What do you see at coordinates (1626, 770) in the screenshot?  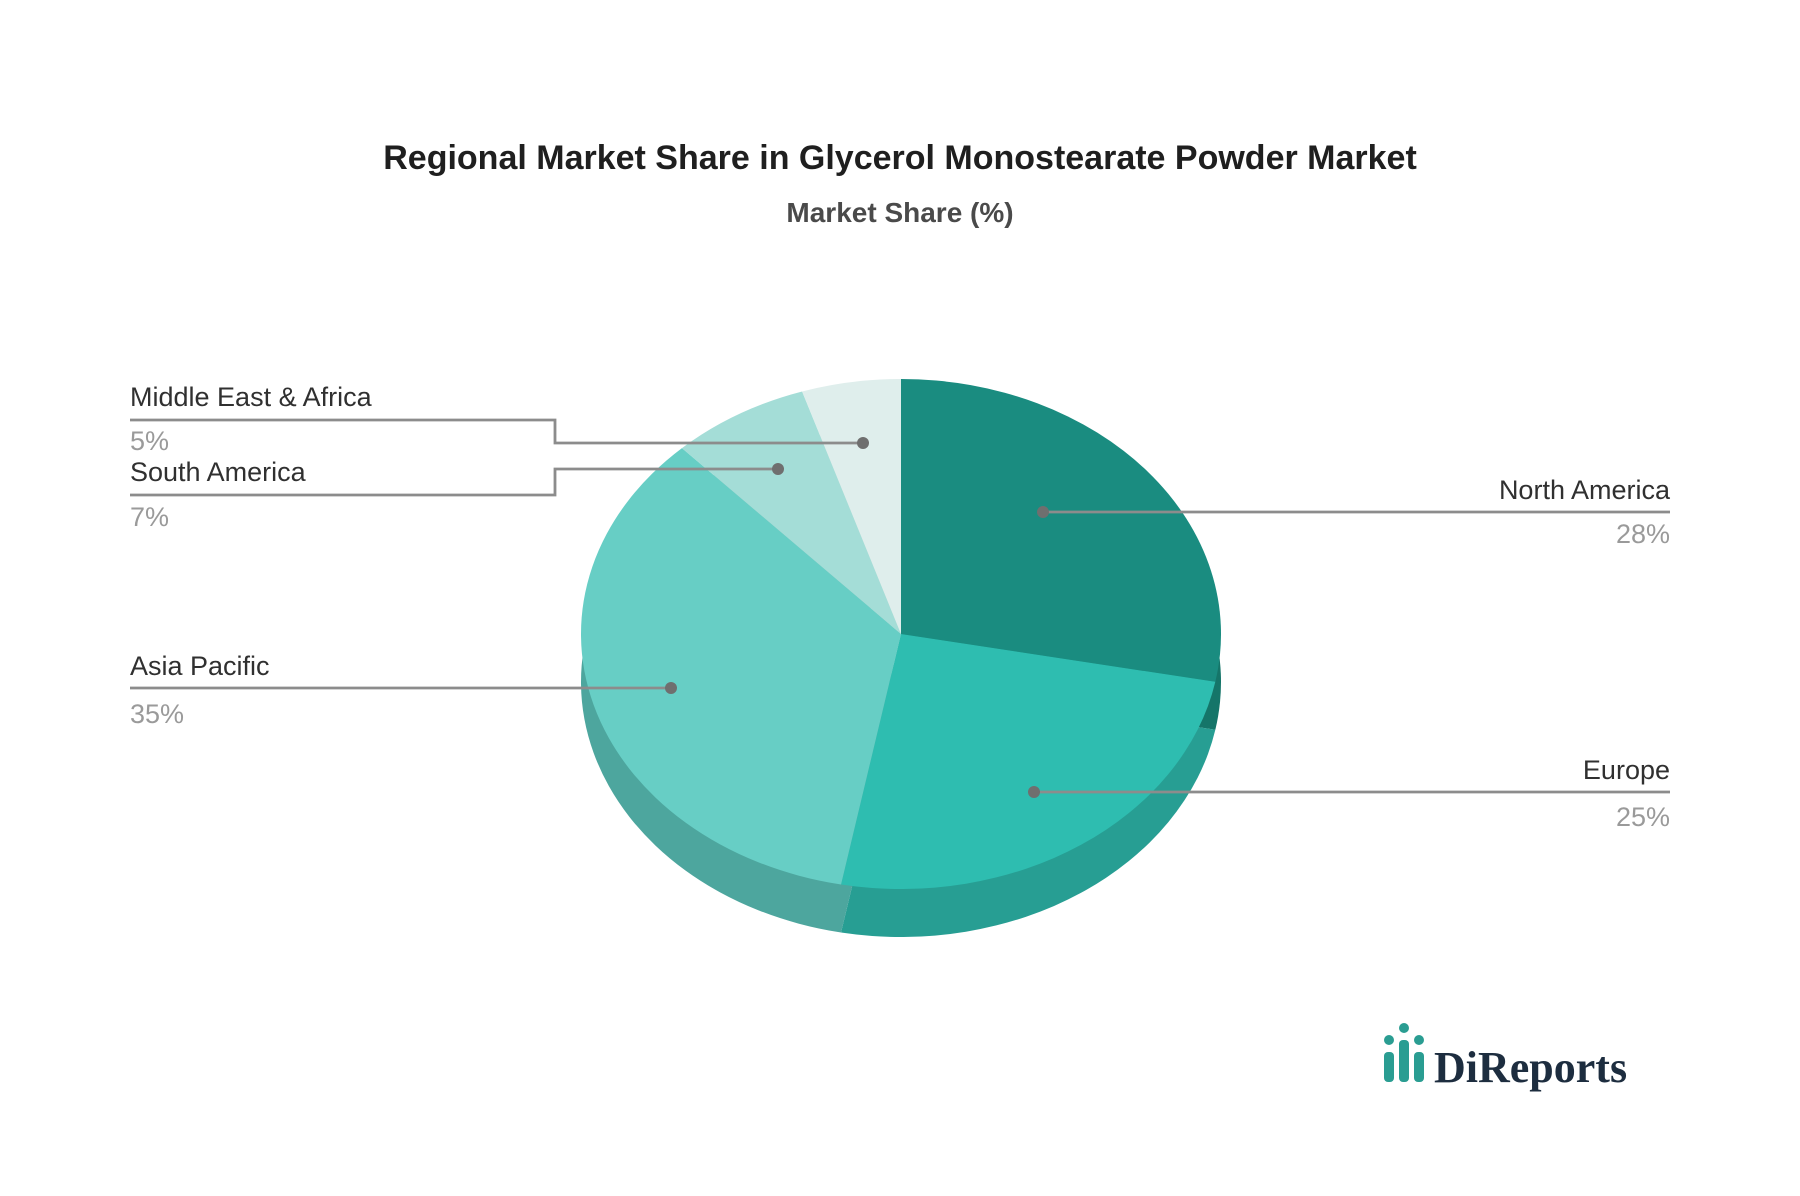 I see `callout-label-europe: Europe` at bounding box center [1626, 770].